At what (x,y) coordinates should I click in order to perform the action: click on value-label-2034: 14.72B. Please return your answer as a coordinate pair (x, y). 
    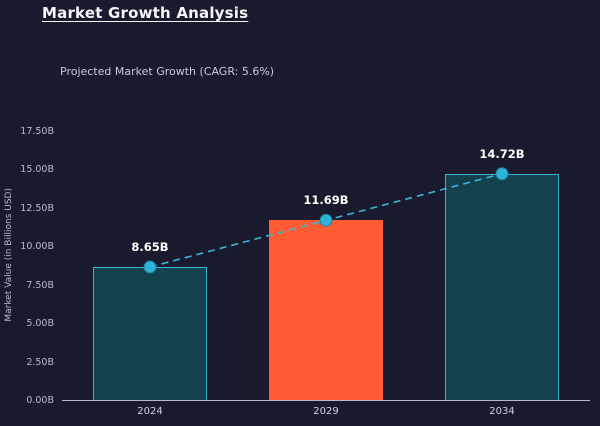
    Looking at the image, I should click on (502, 153).